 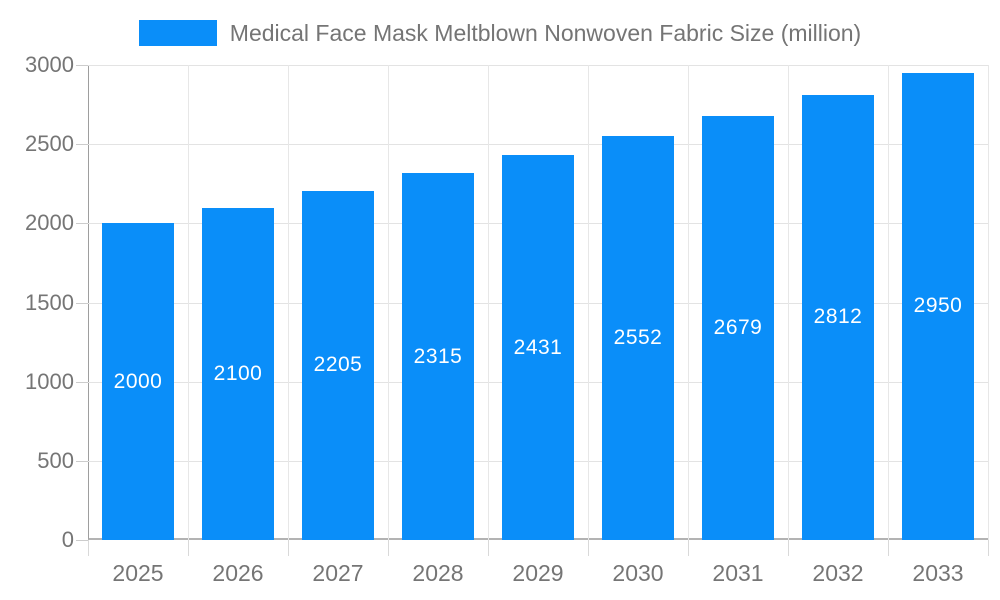 I want to click on bar-value-label: 2812, so click(x=838, y=317).